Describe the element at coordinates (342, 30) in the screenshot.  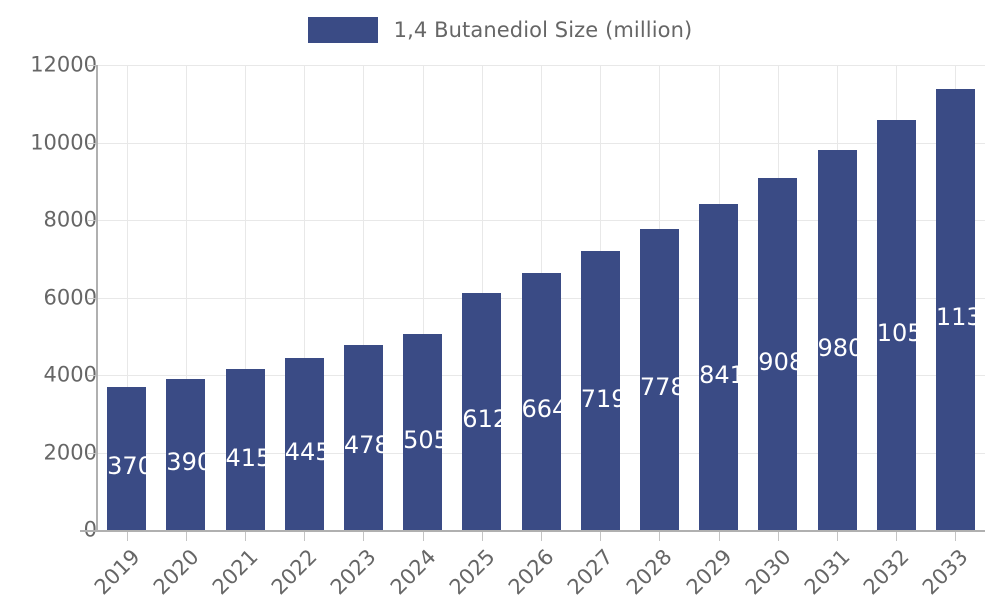
I see `legend-color-swatch` at that location.